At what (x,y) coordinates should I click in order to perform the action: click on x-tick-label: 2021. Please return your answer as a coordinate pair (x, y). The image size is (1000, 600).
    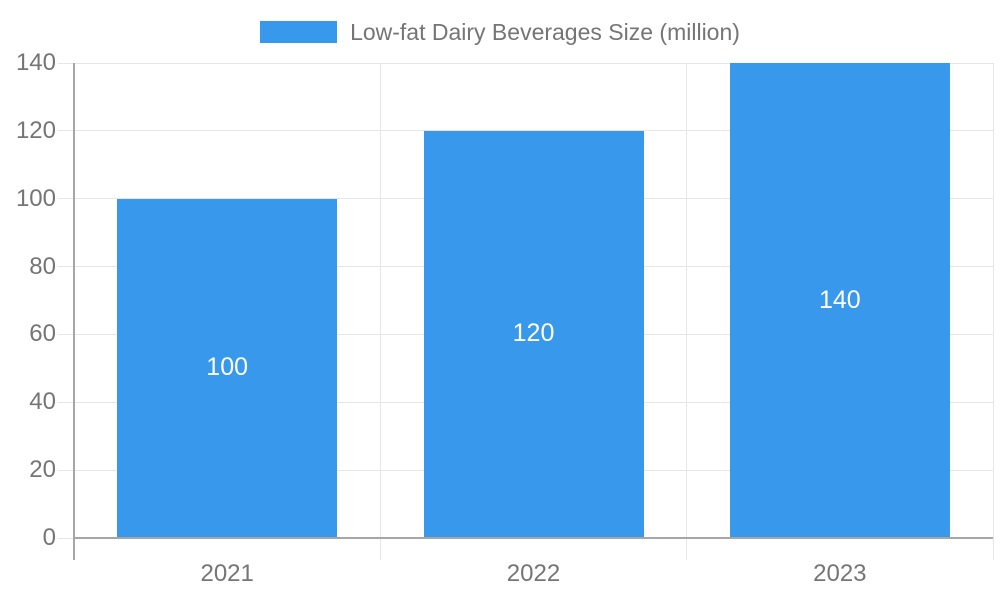
    Looking at the image, I should click on (227, 573).